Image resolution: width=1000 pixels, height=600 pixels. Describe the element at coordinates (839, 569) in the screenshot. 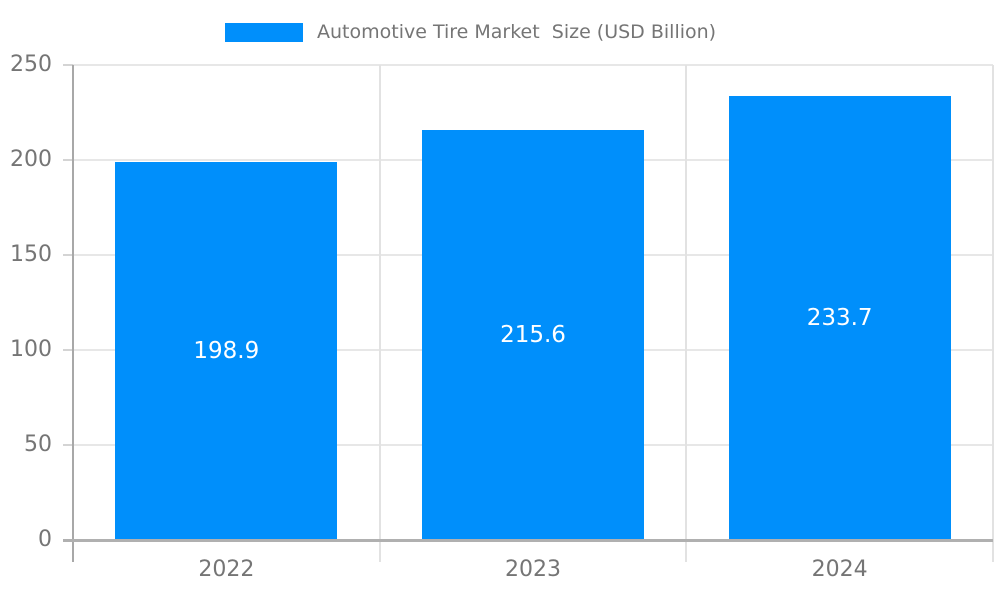

I see `x-axis-tick-label: 2024` at that location.